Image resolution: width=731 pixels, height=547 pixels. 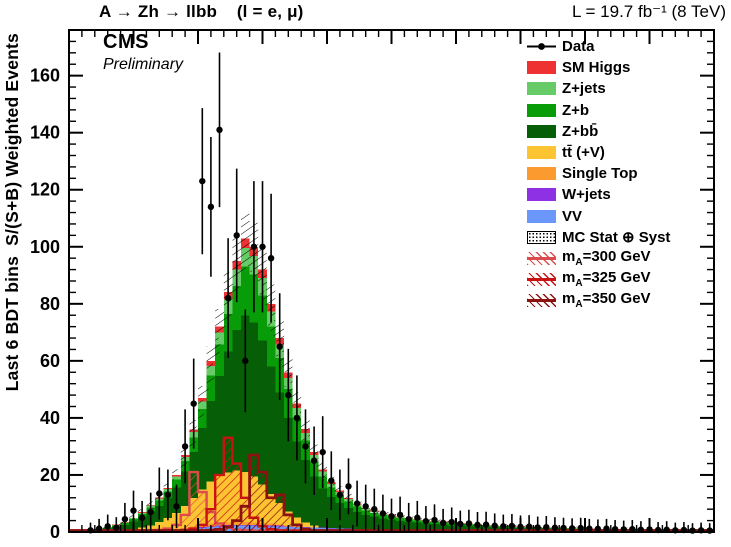 I want to click on legend-swatch-zjets-icon, so click(x=541, y=89).